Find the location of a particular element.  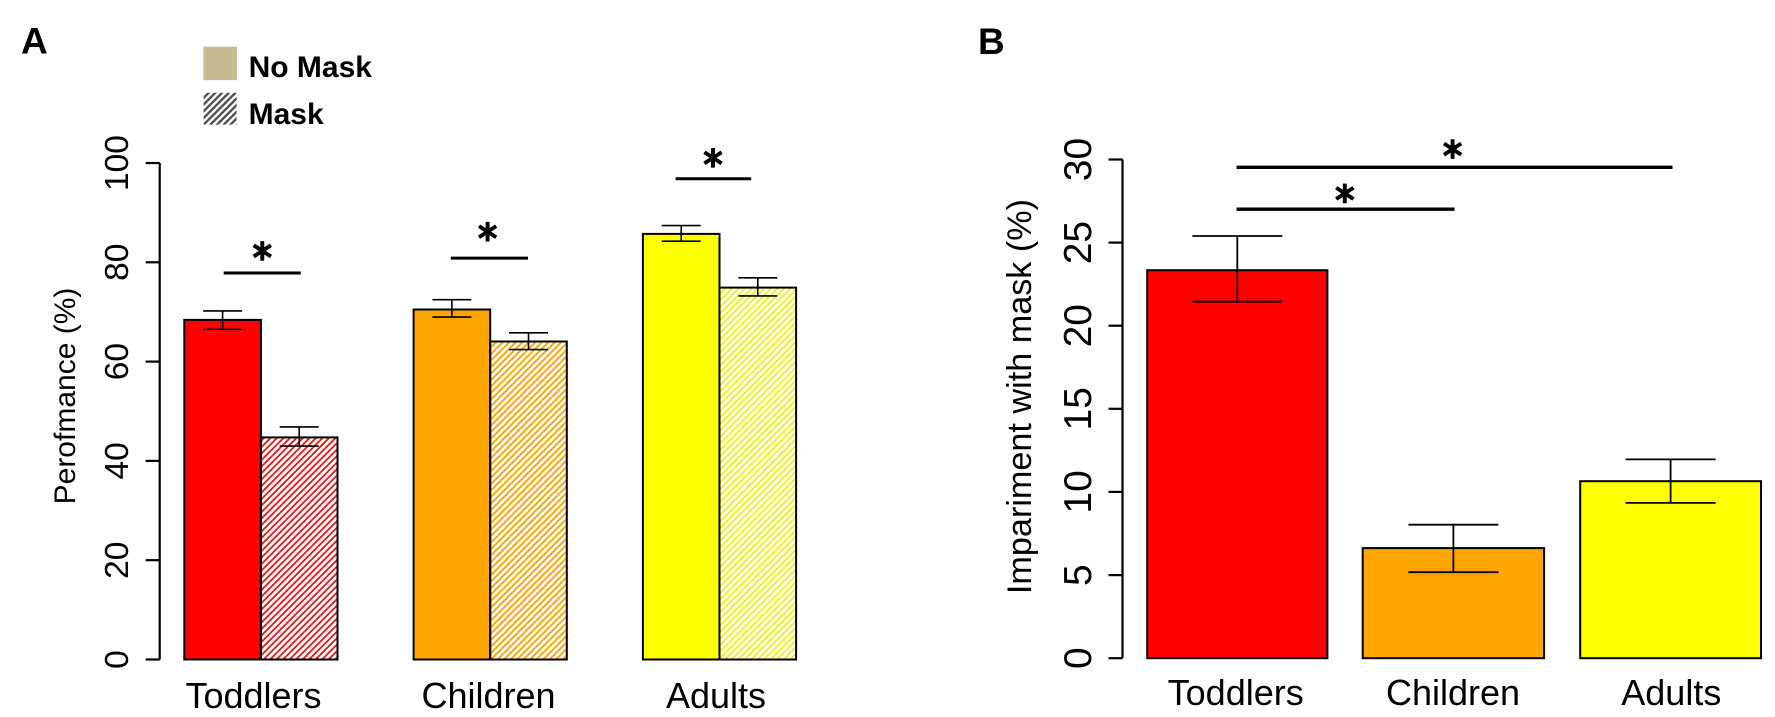

svg-text: Perofmance (%) is located at coordinates (65, 396).